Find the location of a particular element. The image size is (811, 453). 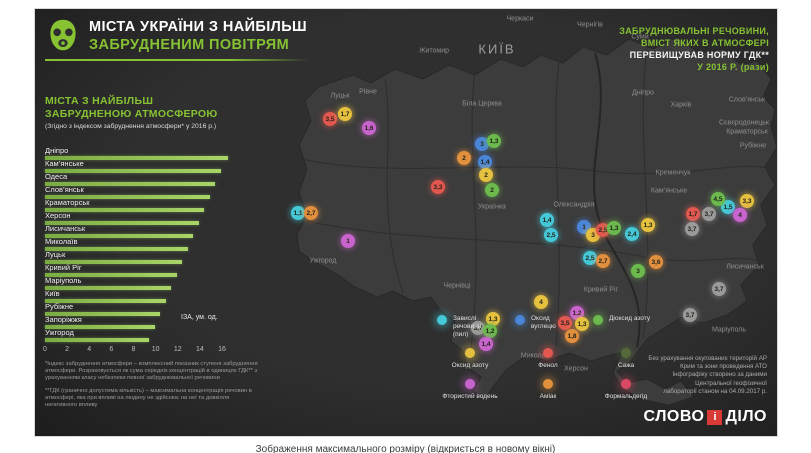

legend-label: Аміак is located at coordinates (548, 396).